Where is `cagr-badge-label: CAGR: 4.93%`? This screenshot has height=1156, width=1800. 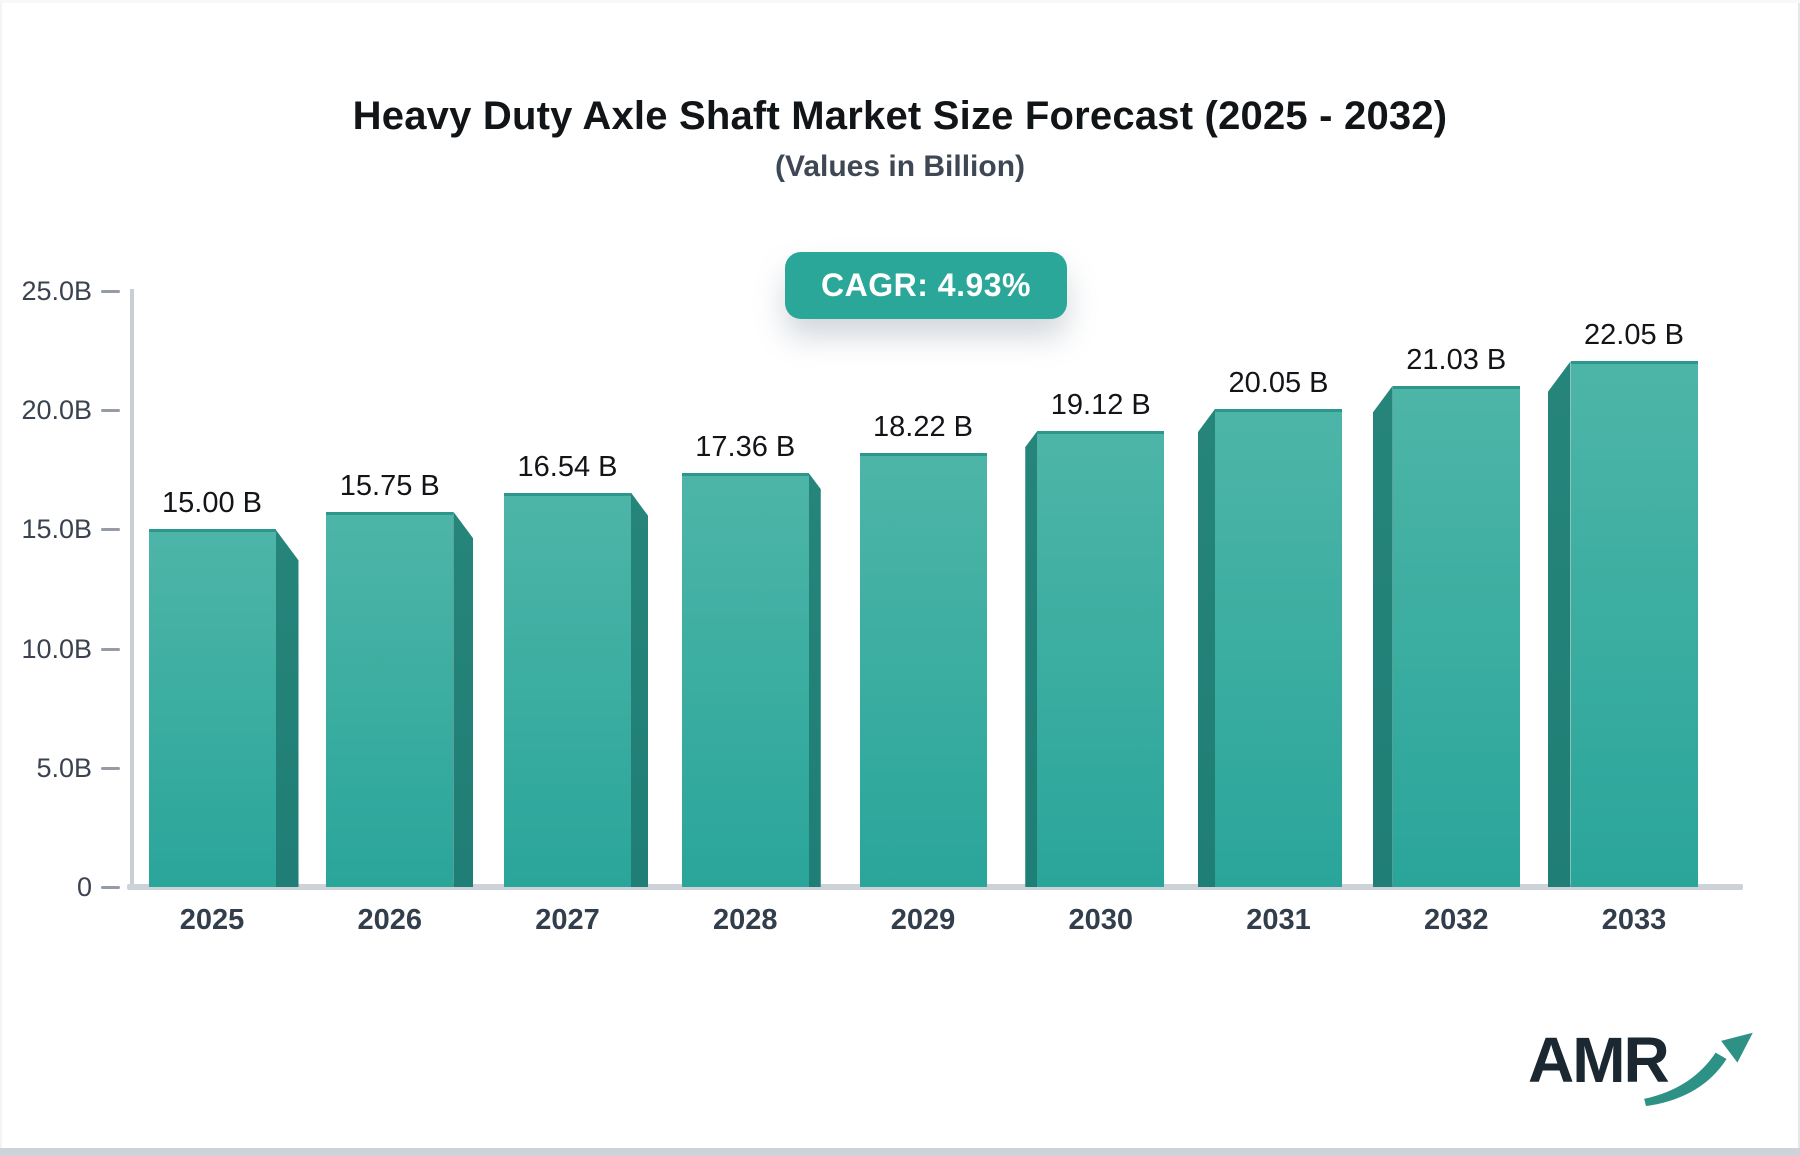
cagr-badge-label: CAGR: 4.93% is located at coordinates (926, 285).